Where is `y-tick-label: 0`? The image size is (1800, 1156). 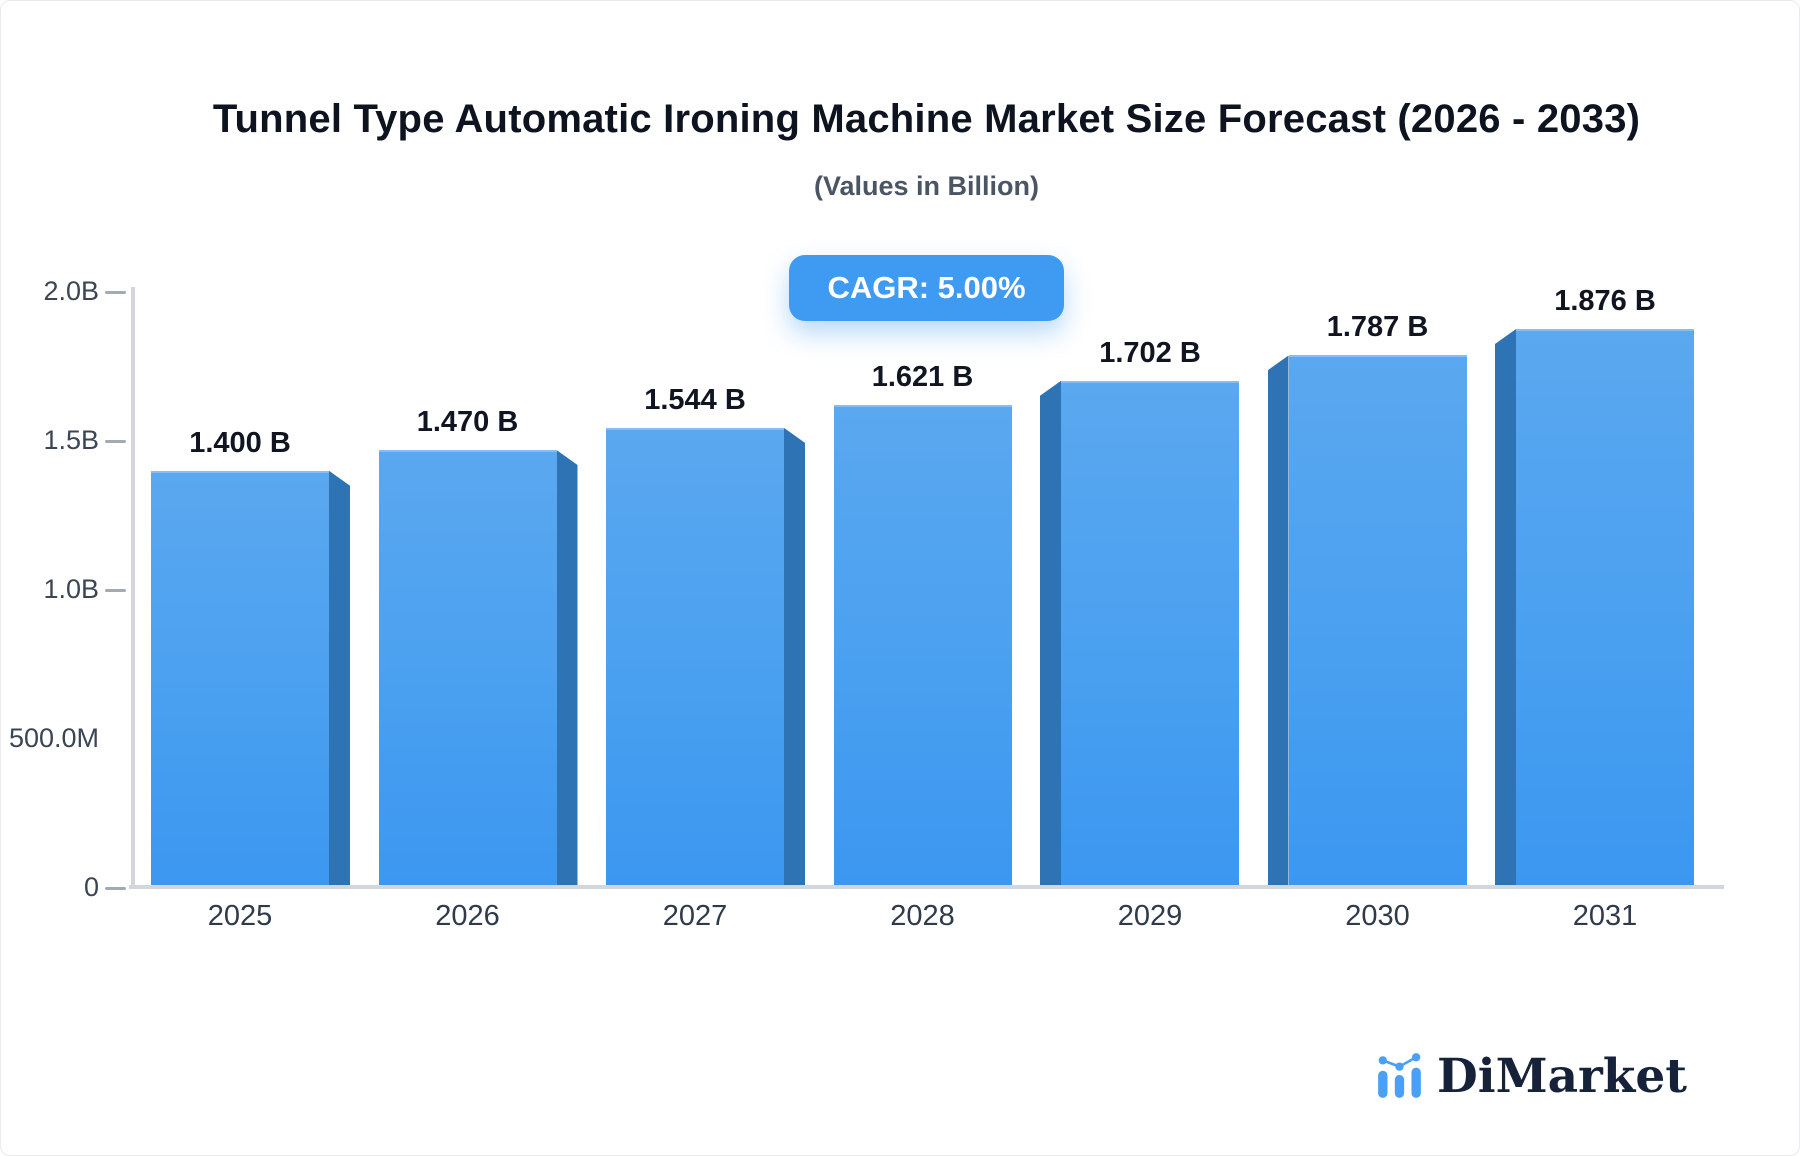 y-tick-label: 0 is located at coordinates (91, 887).